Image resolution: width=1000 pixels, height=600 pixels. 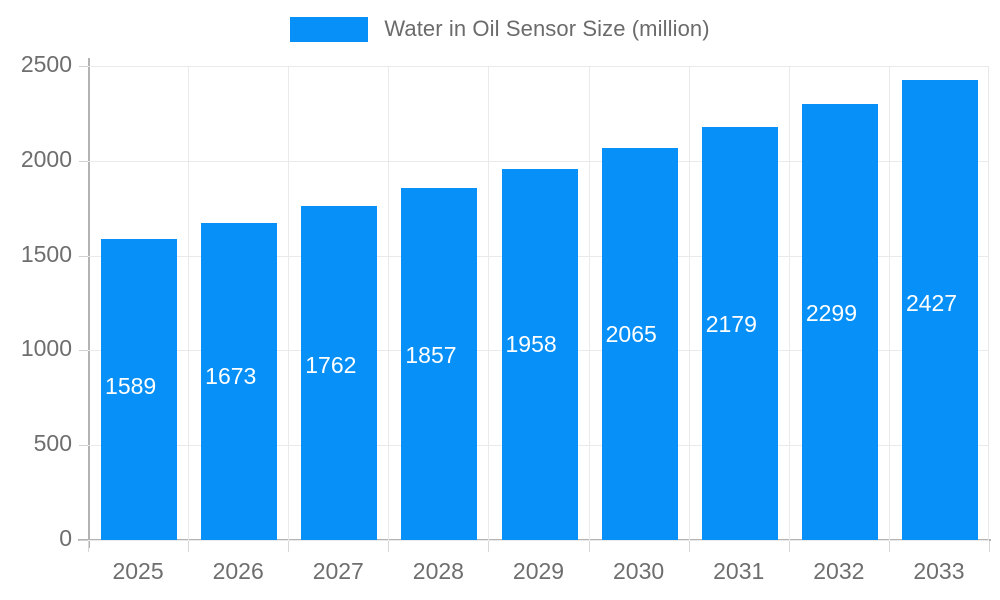 I want to click on y-axis-line, so click(x=89, y=303).